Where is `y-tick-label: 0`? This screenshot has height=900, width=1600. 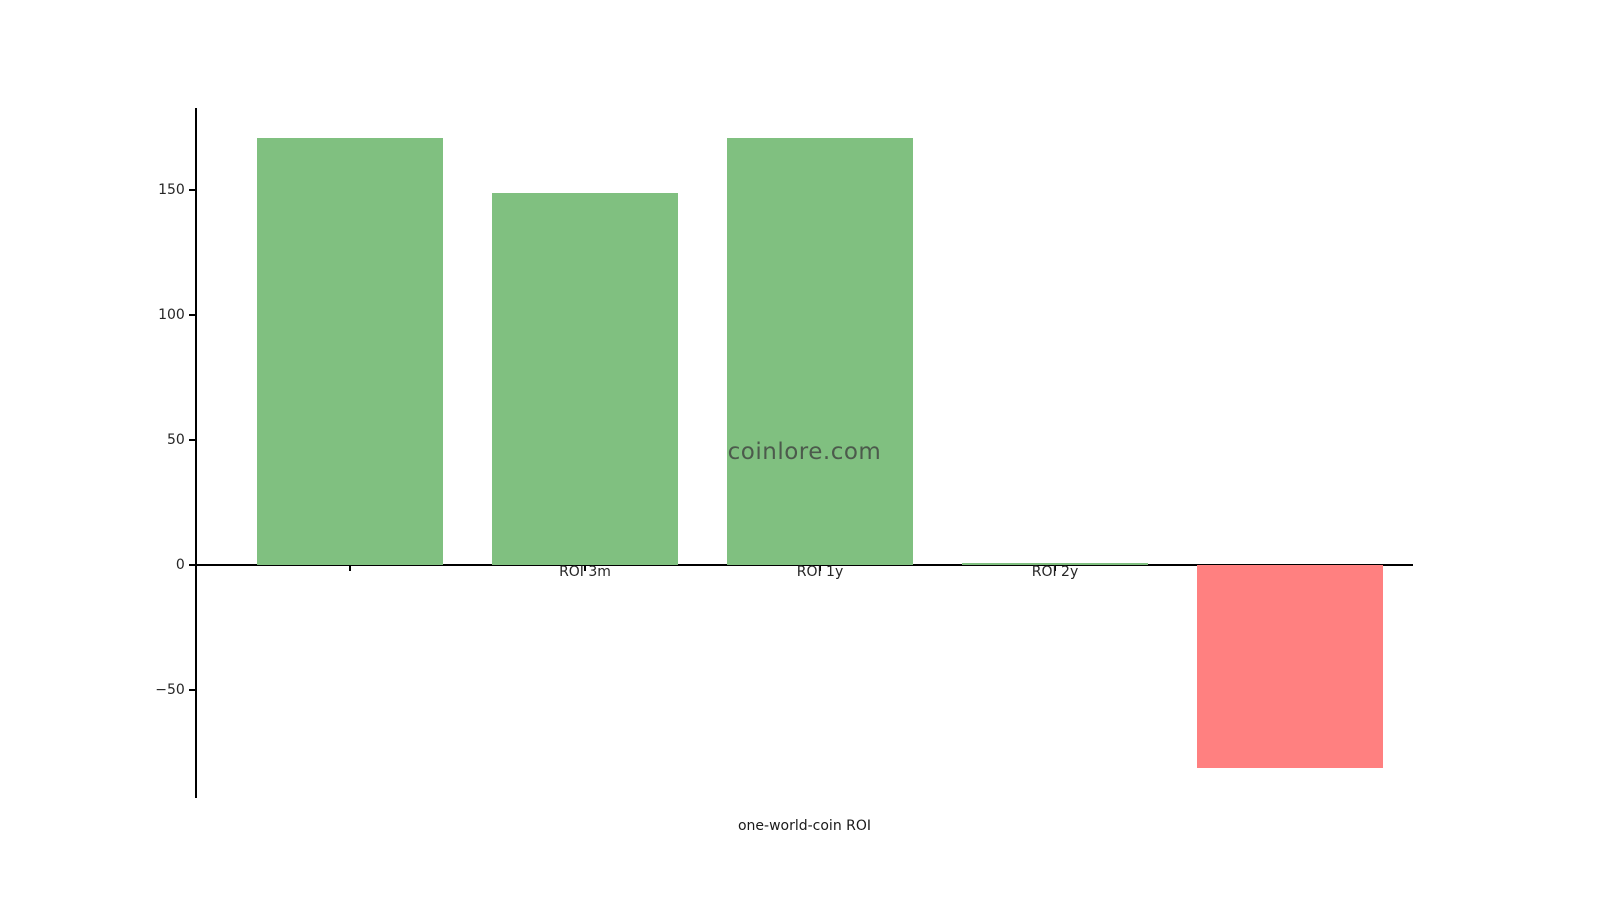 y-tick-label: 0 is located at coordinates (180, 564).